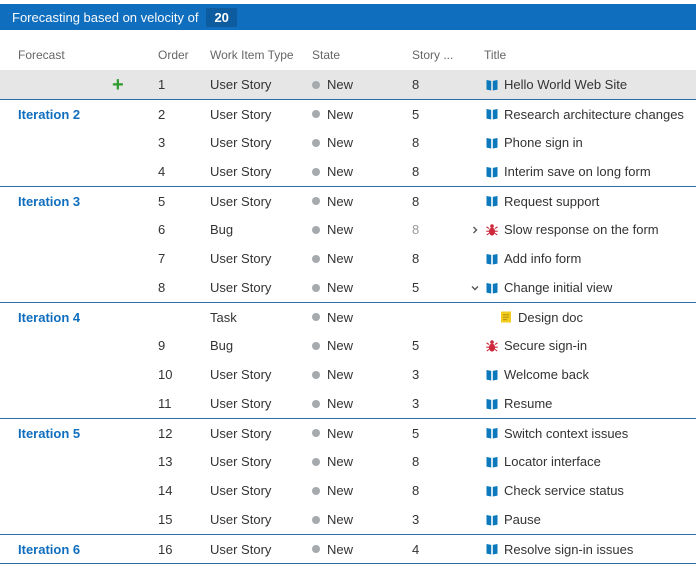  What do you see at coordinates (348, 84) in the screenshot?
I see `table-row: + 1 User Story New 8` at bounding box center [348, 84].